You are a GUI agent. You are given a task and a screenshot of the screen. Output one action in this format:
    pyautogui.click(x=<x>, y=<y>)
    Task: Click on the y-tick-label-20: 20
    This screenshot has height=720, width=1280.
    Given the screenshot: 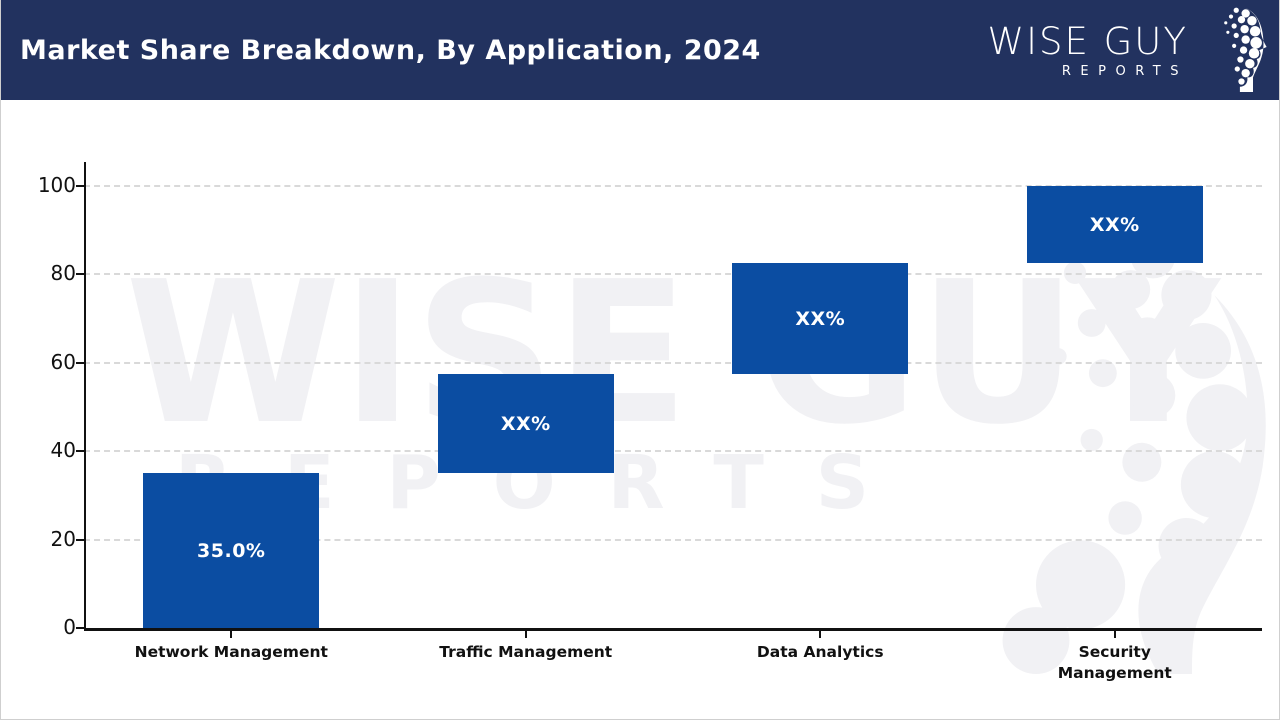 What is the action you would take?
    pyautogui.click(x=63, y=538)
    